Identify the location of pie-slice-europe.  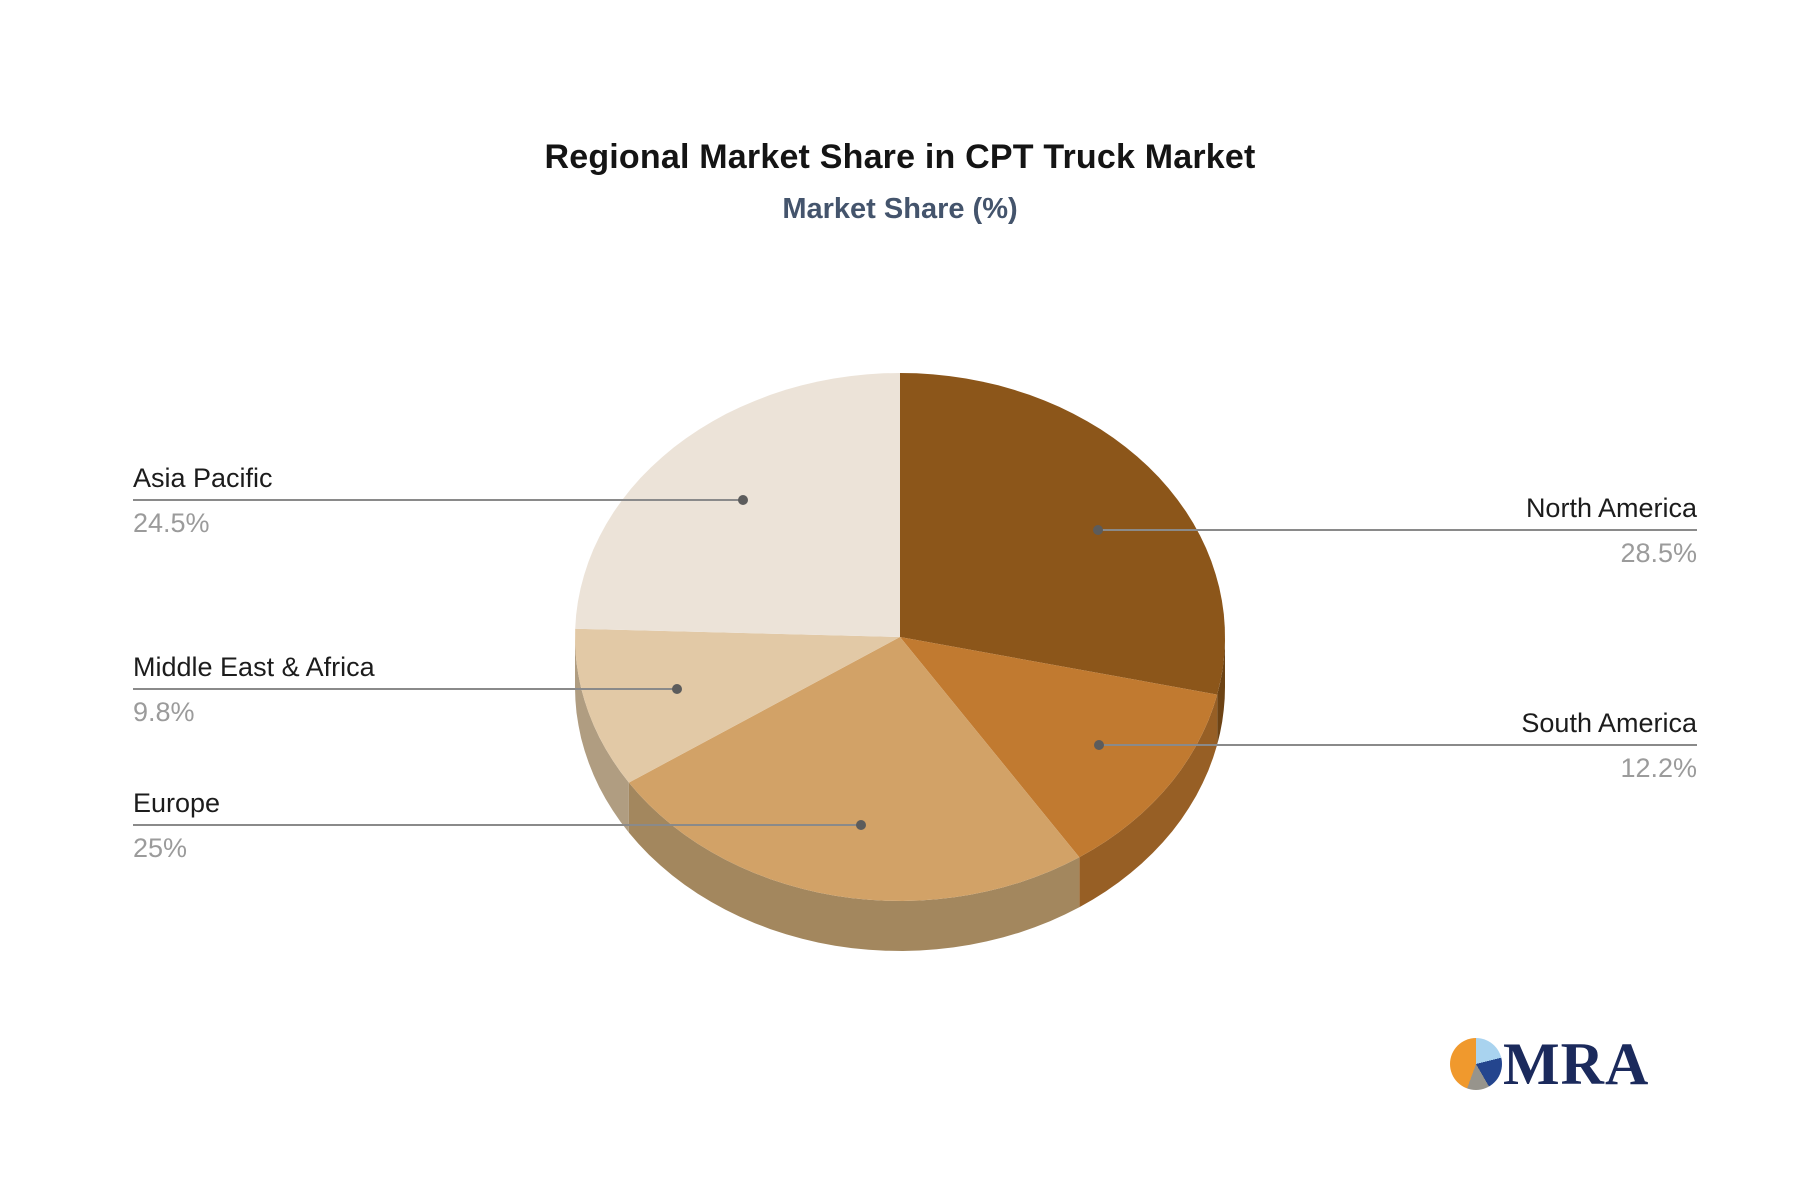
(854, 769).